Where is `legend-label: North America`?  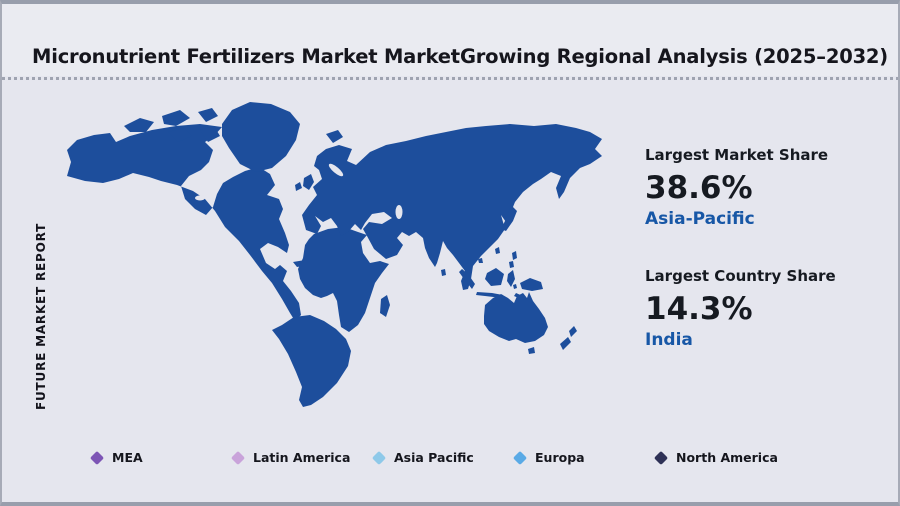
legend-label: North America is located at coordinates (727, 457).